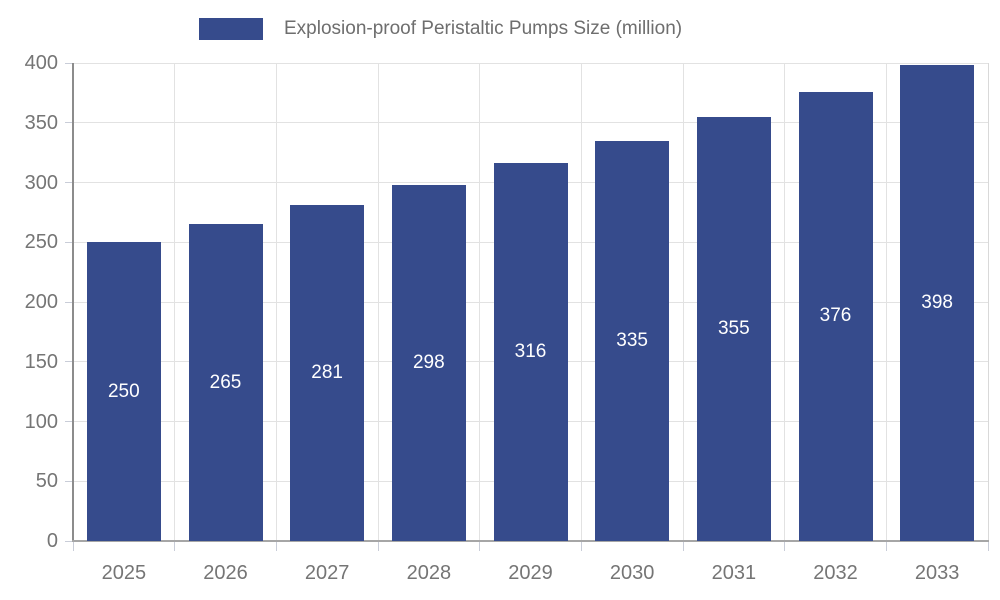  Describe the element at coordinates (835, 573) in the screenshot. I see `x-tick-label: 2032` at that location.